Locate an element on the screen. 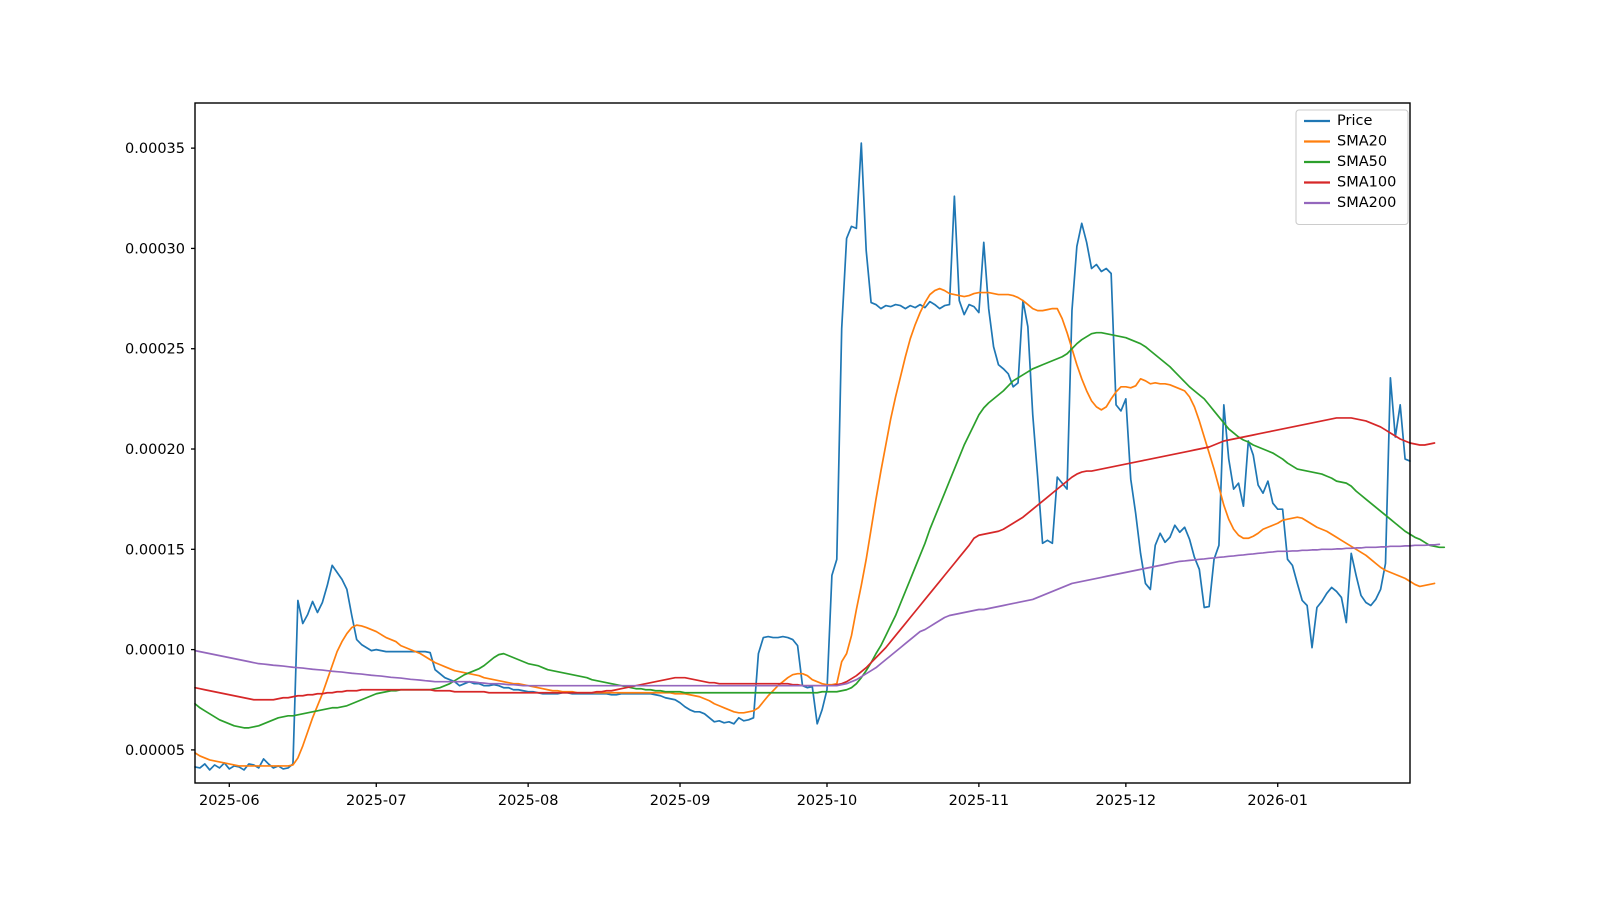 The image size is (1600, 900). y-tick-label: 0.00005 is located at coordinates (155, 751).